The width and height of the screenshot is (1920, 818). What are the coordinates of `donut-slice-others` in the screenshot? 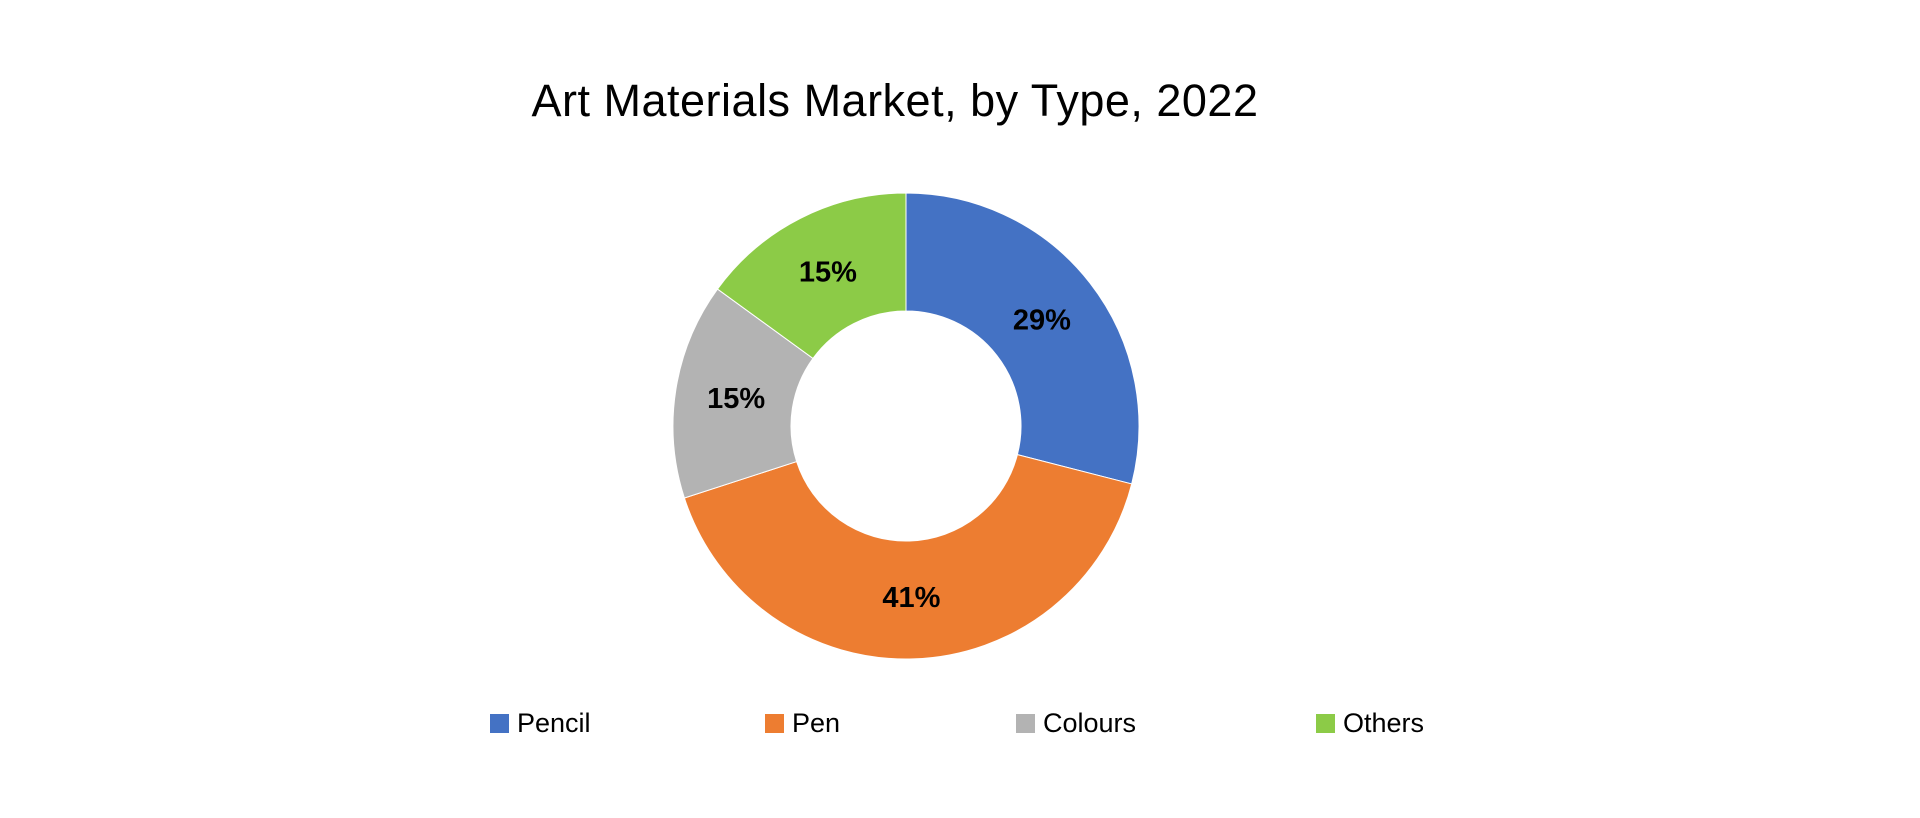 It's located at (811, 276).